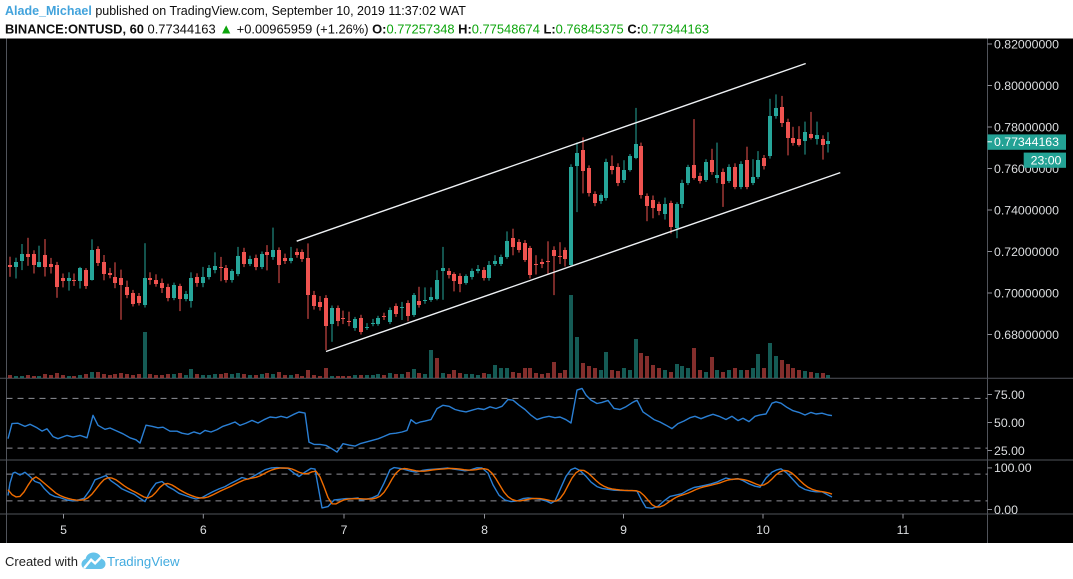 This screenshot has height=579, width=1073. I want to click on svg-text: 0.80000000, so click(1026, 86).